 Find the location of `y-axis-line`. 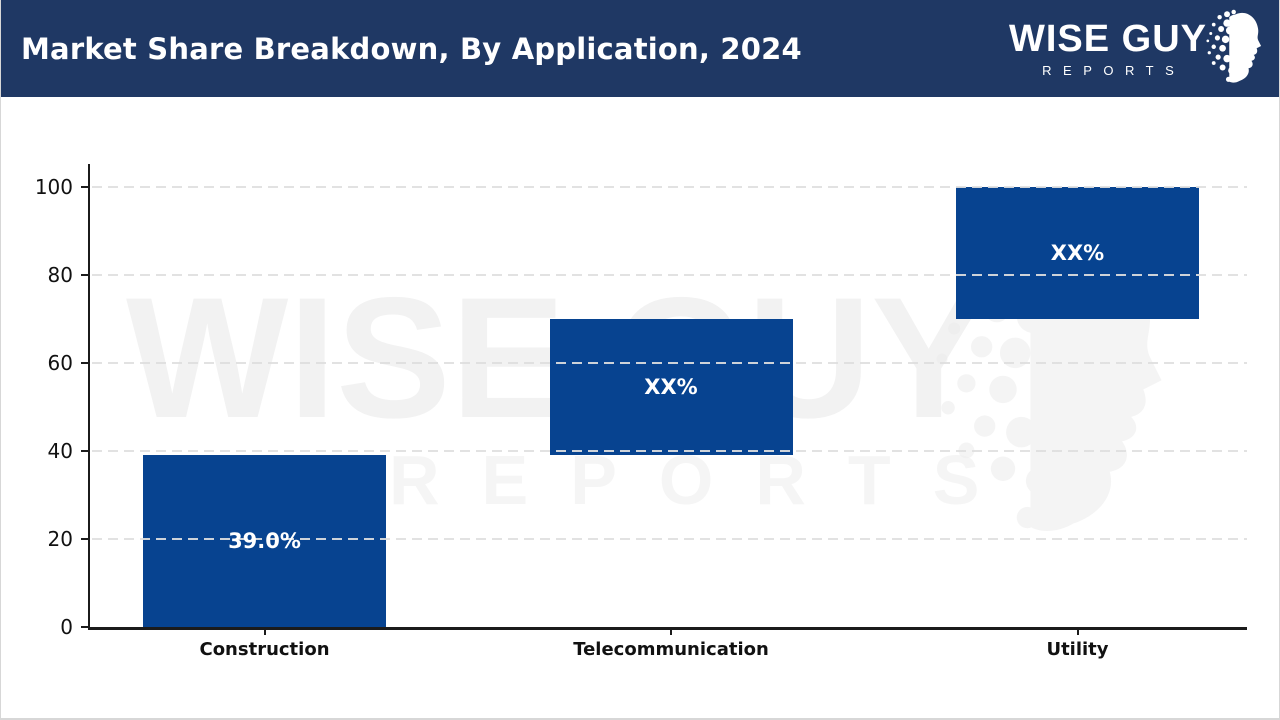

y-axis-line is located at coordinates (89, 396).